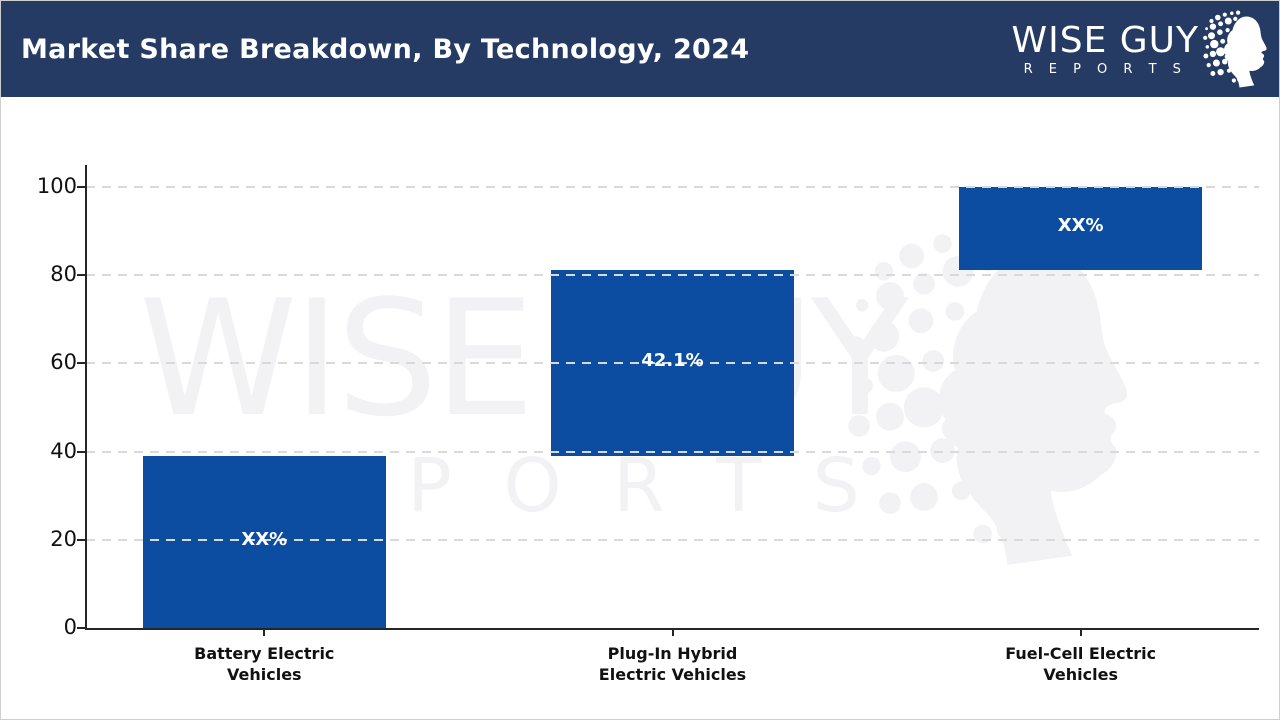  I want to click on y-tick-label: 60, so click(63, 362).